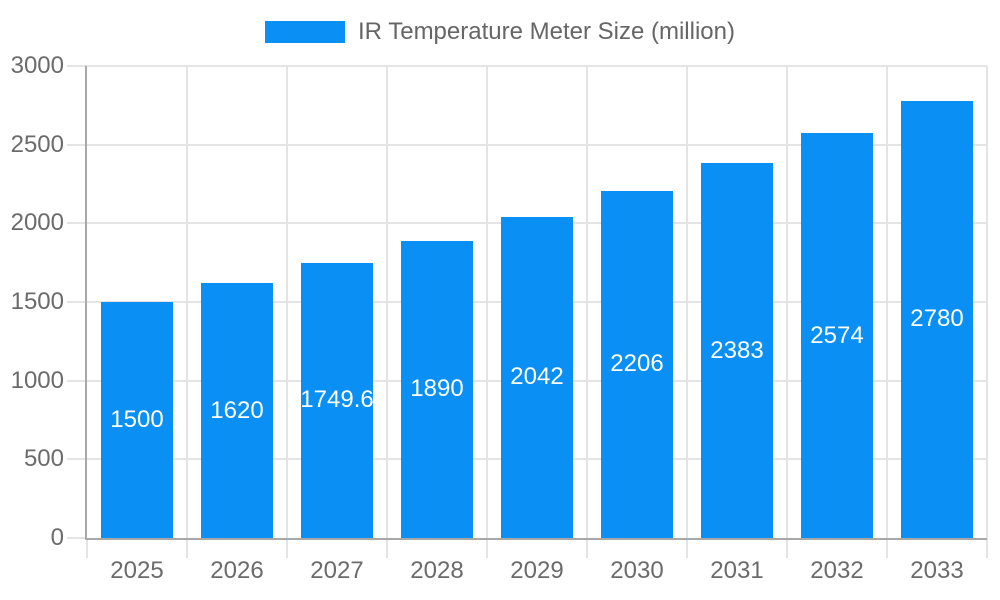 Image resolution: width=1000 pixels, height=600 pixels. Describe the element at coordinates (837, 570) in the screenshot. I see `x-axis-tick-label: 2032` at that location.